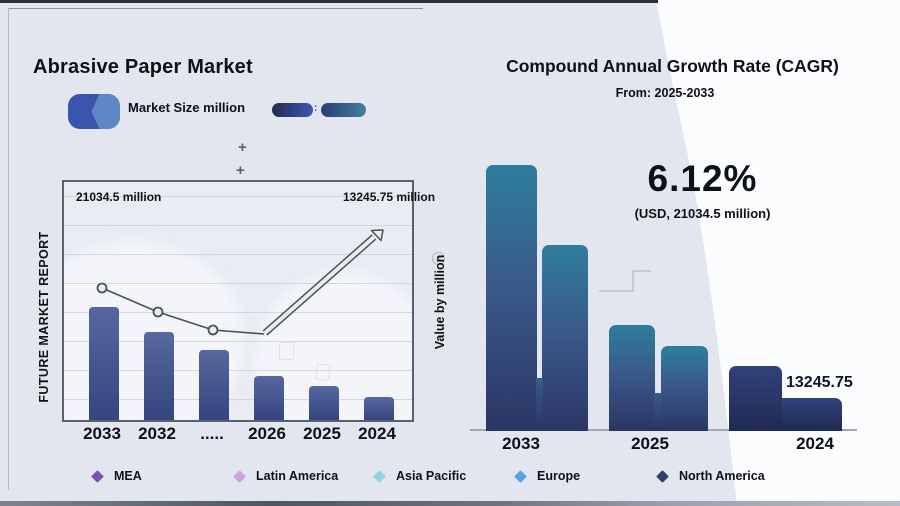 The image size is (900, 506). What do you see at coordinates (324, 403) in the screenshot?
I see `left-bar-2025` at bounding box center [324, 403].